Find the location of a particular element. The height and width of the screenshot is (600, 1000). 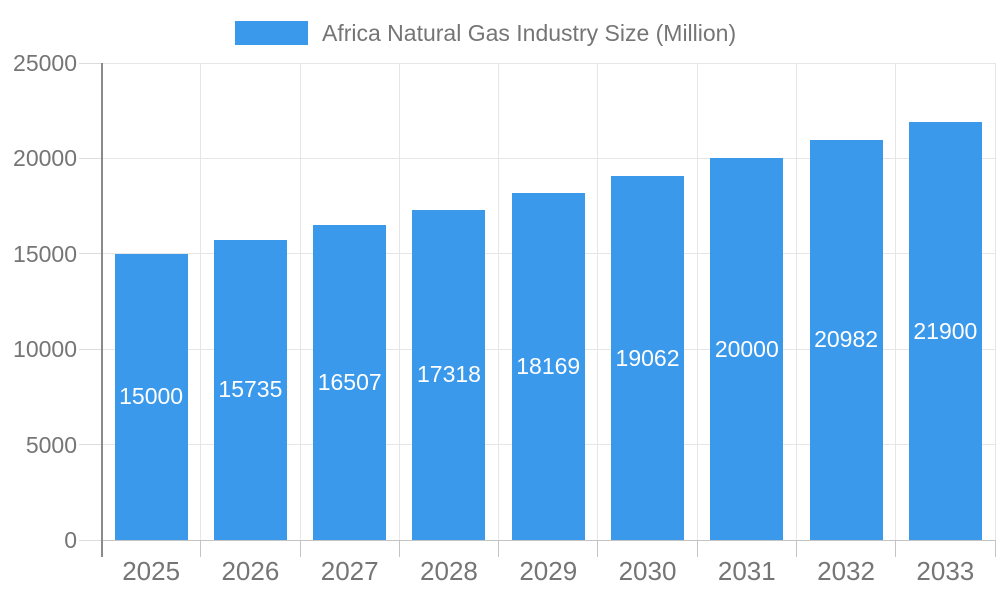

x-axis-label: 2027 is located at coordinates (349, 571).